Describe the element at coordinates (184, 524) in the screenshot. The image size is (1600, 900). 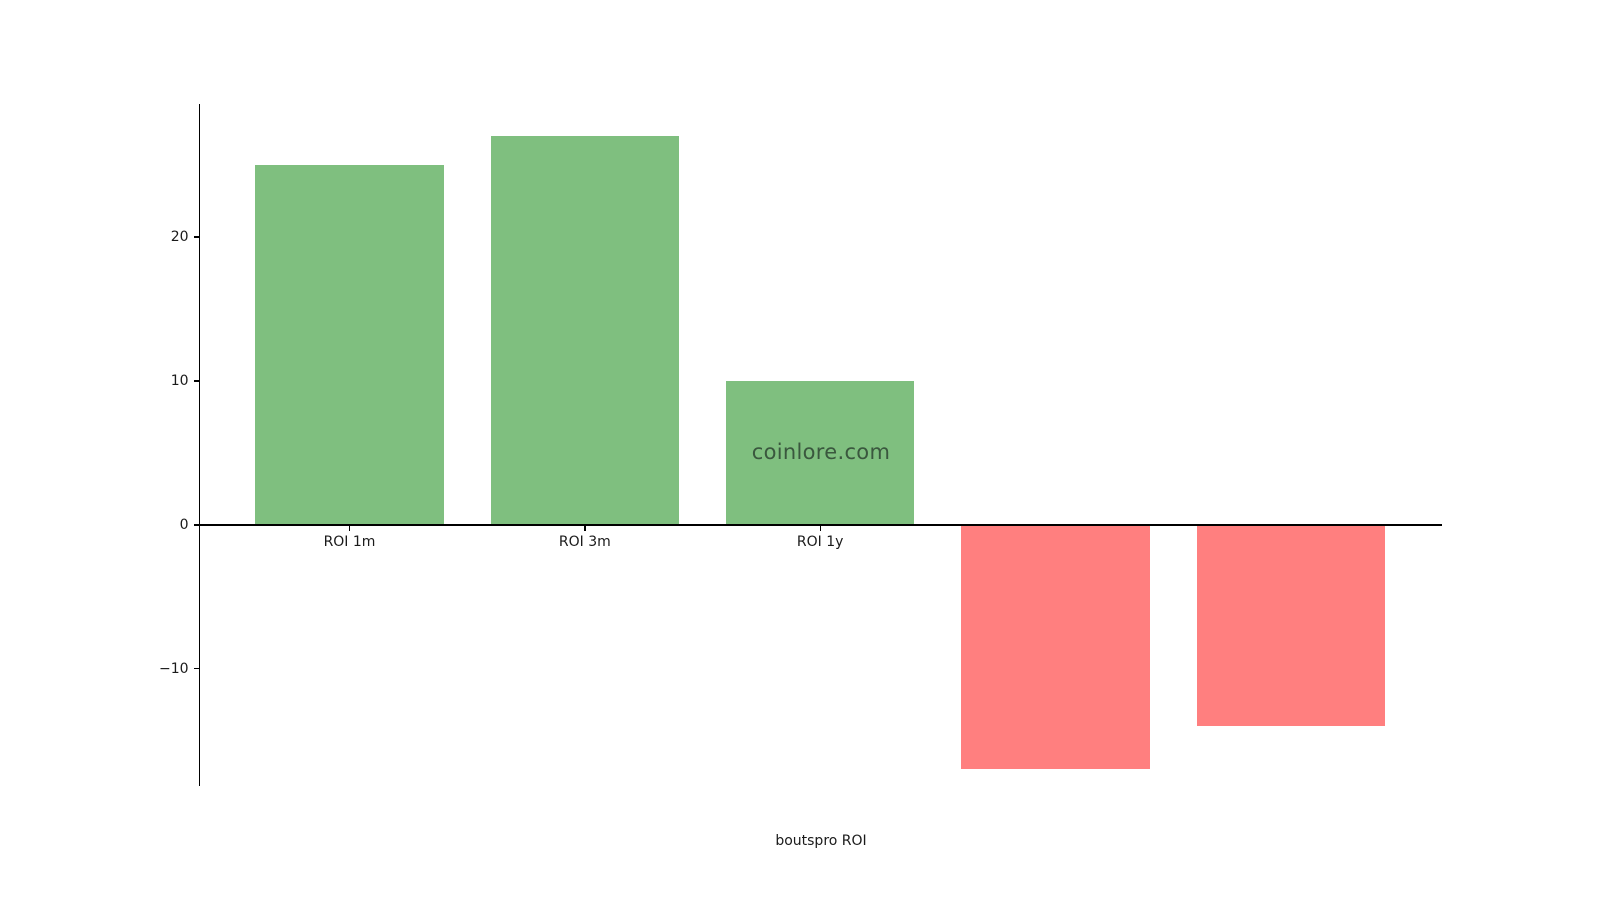
I see `y-tick-label: 0` at that location.